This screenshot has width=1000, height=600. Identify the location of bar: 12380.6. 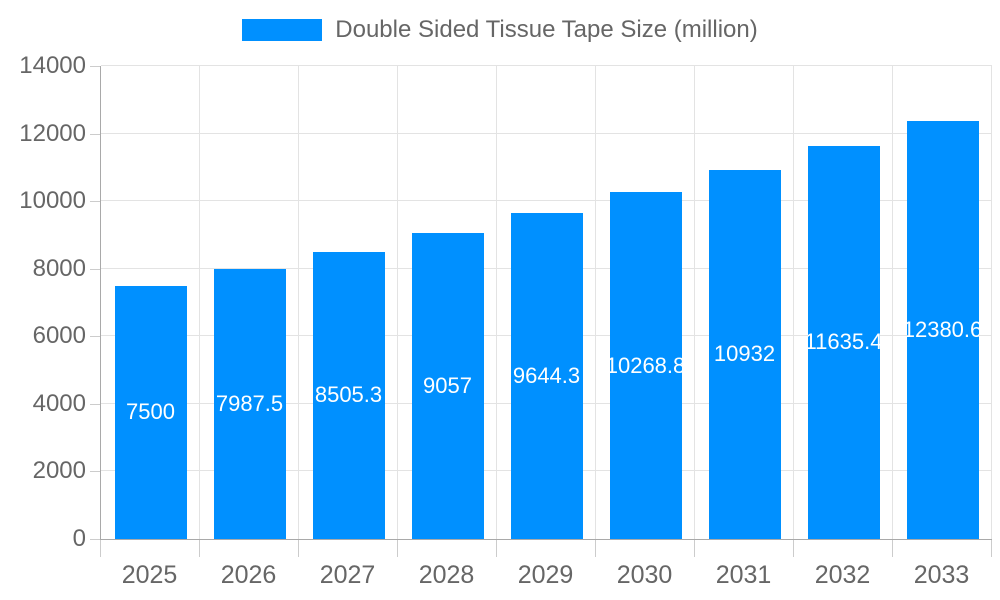
(942, 329).